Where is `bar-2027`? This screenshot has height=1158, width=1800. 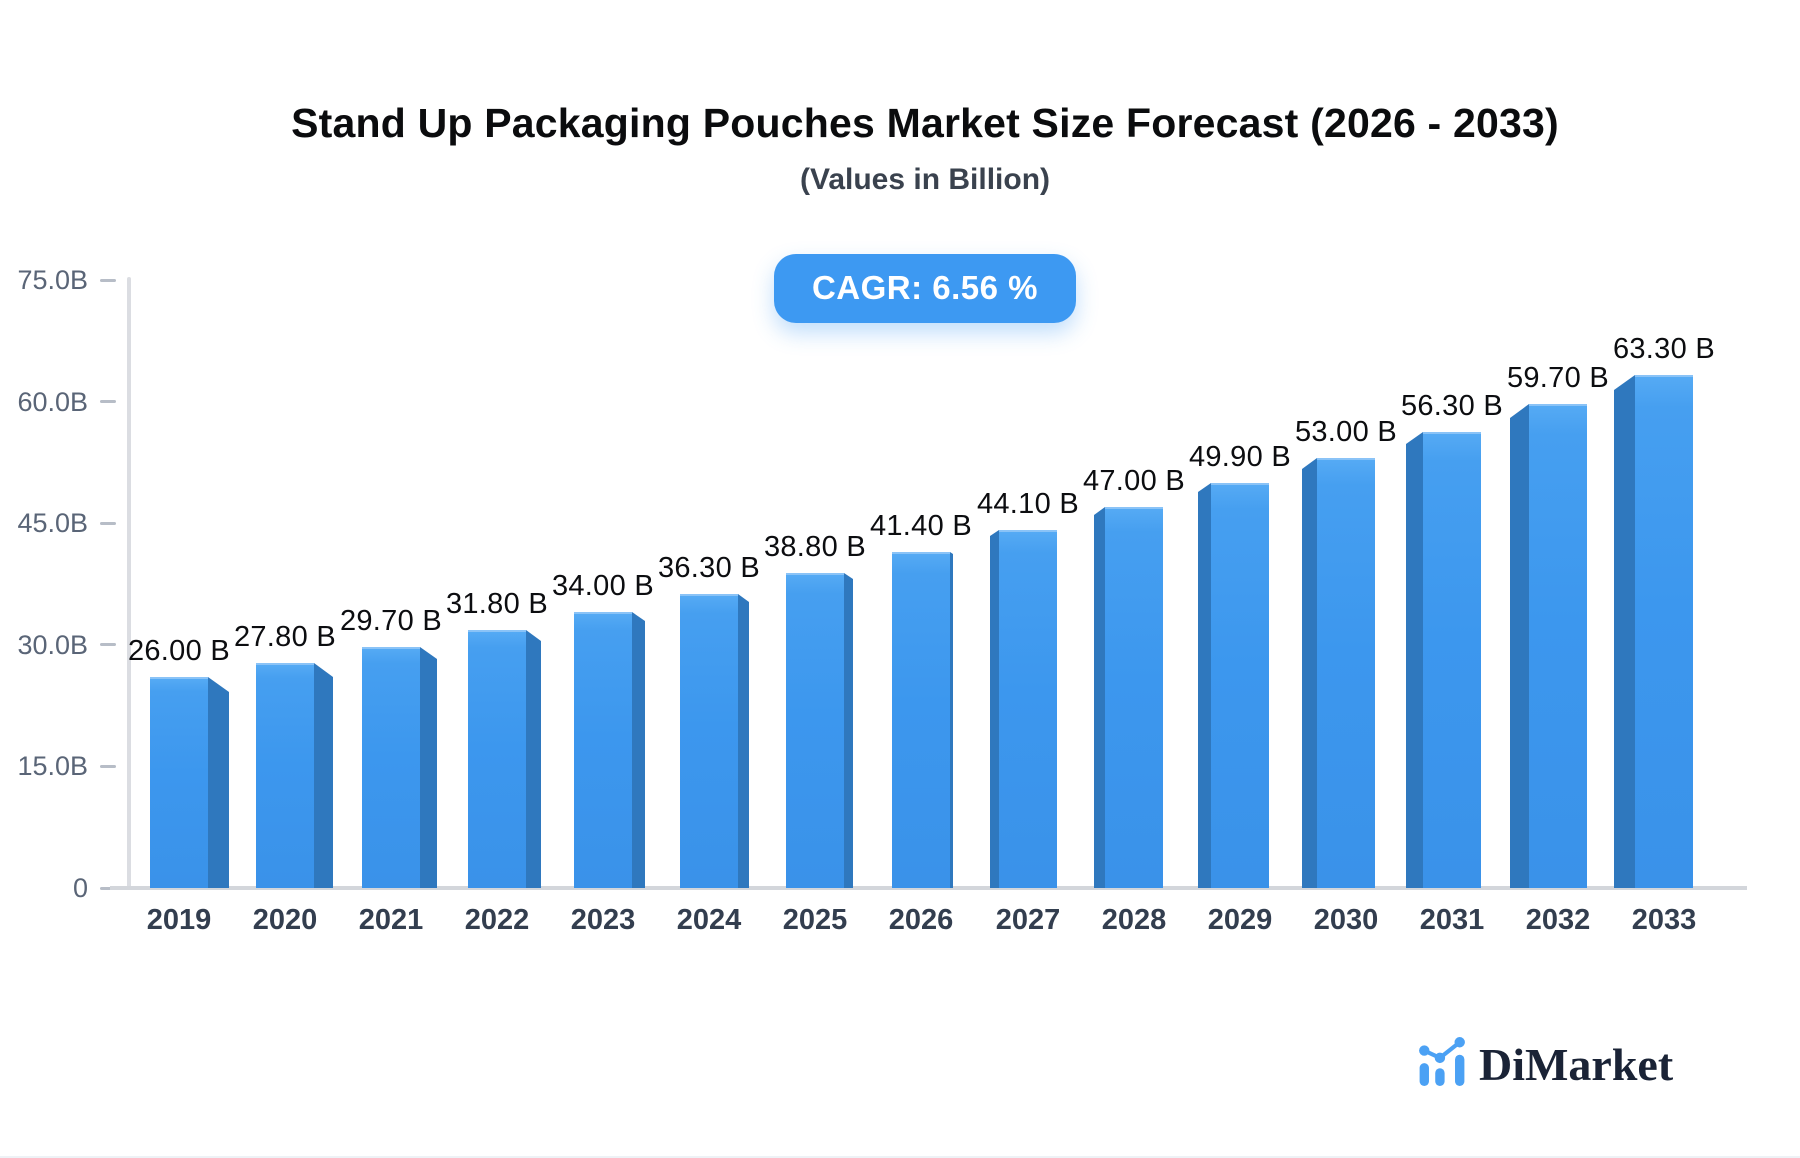
bar-2027 is located at coordinates (1028, 709).